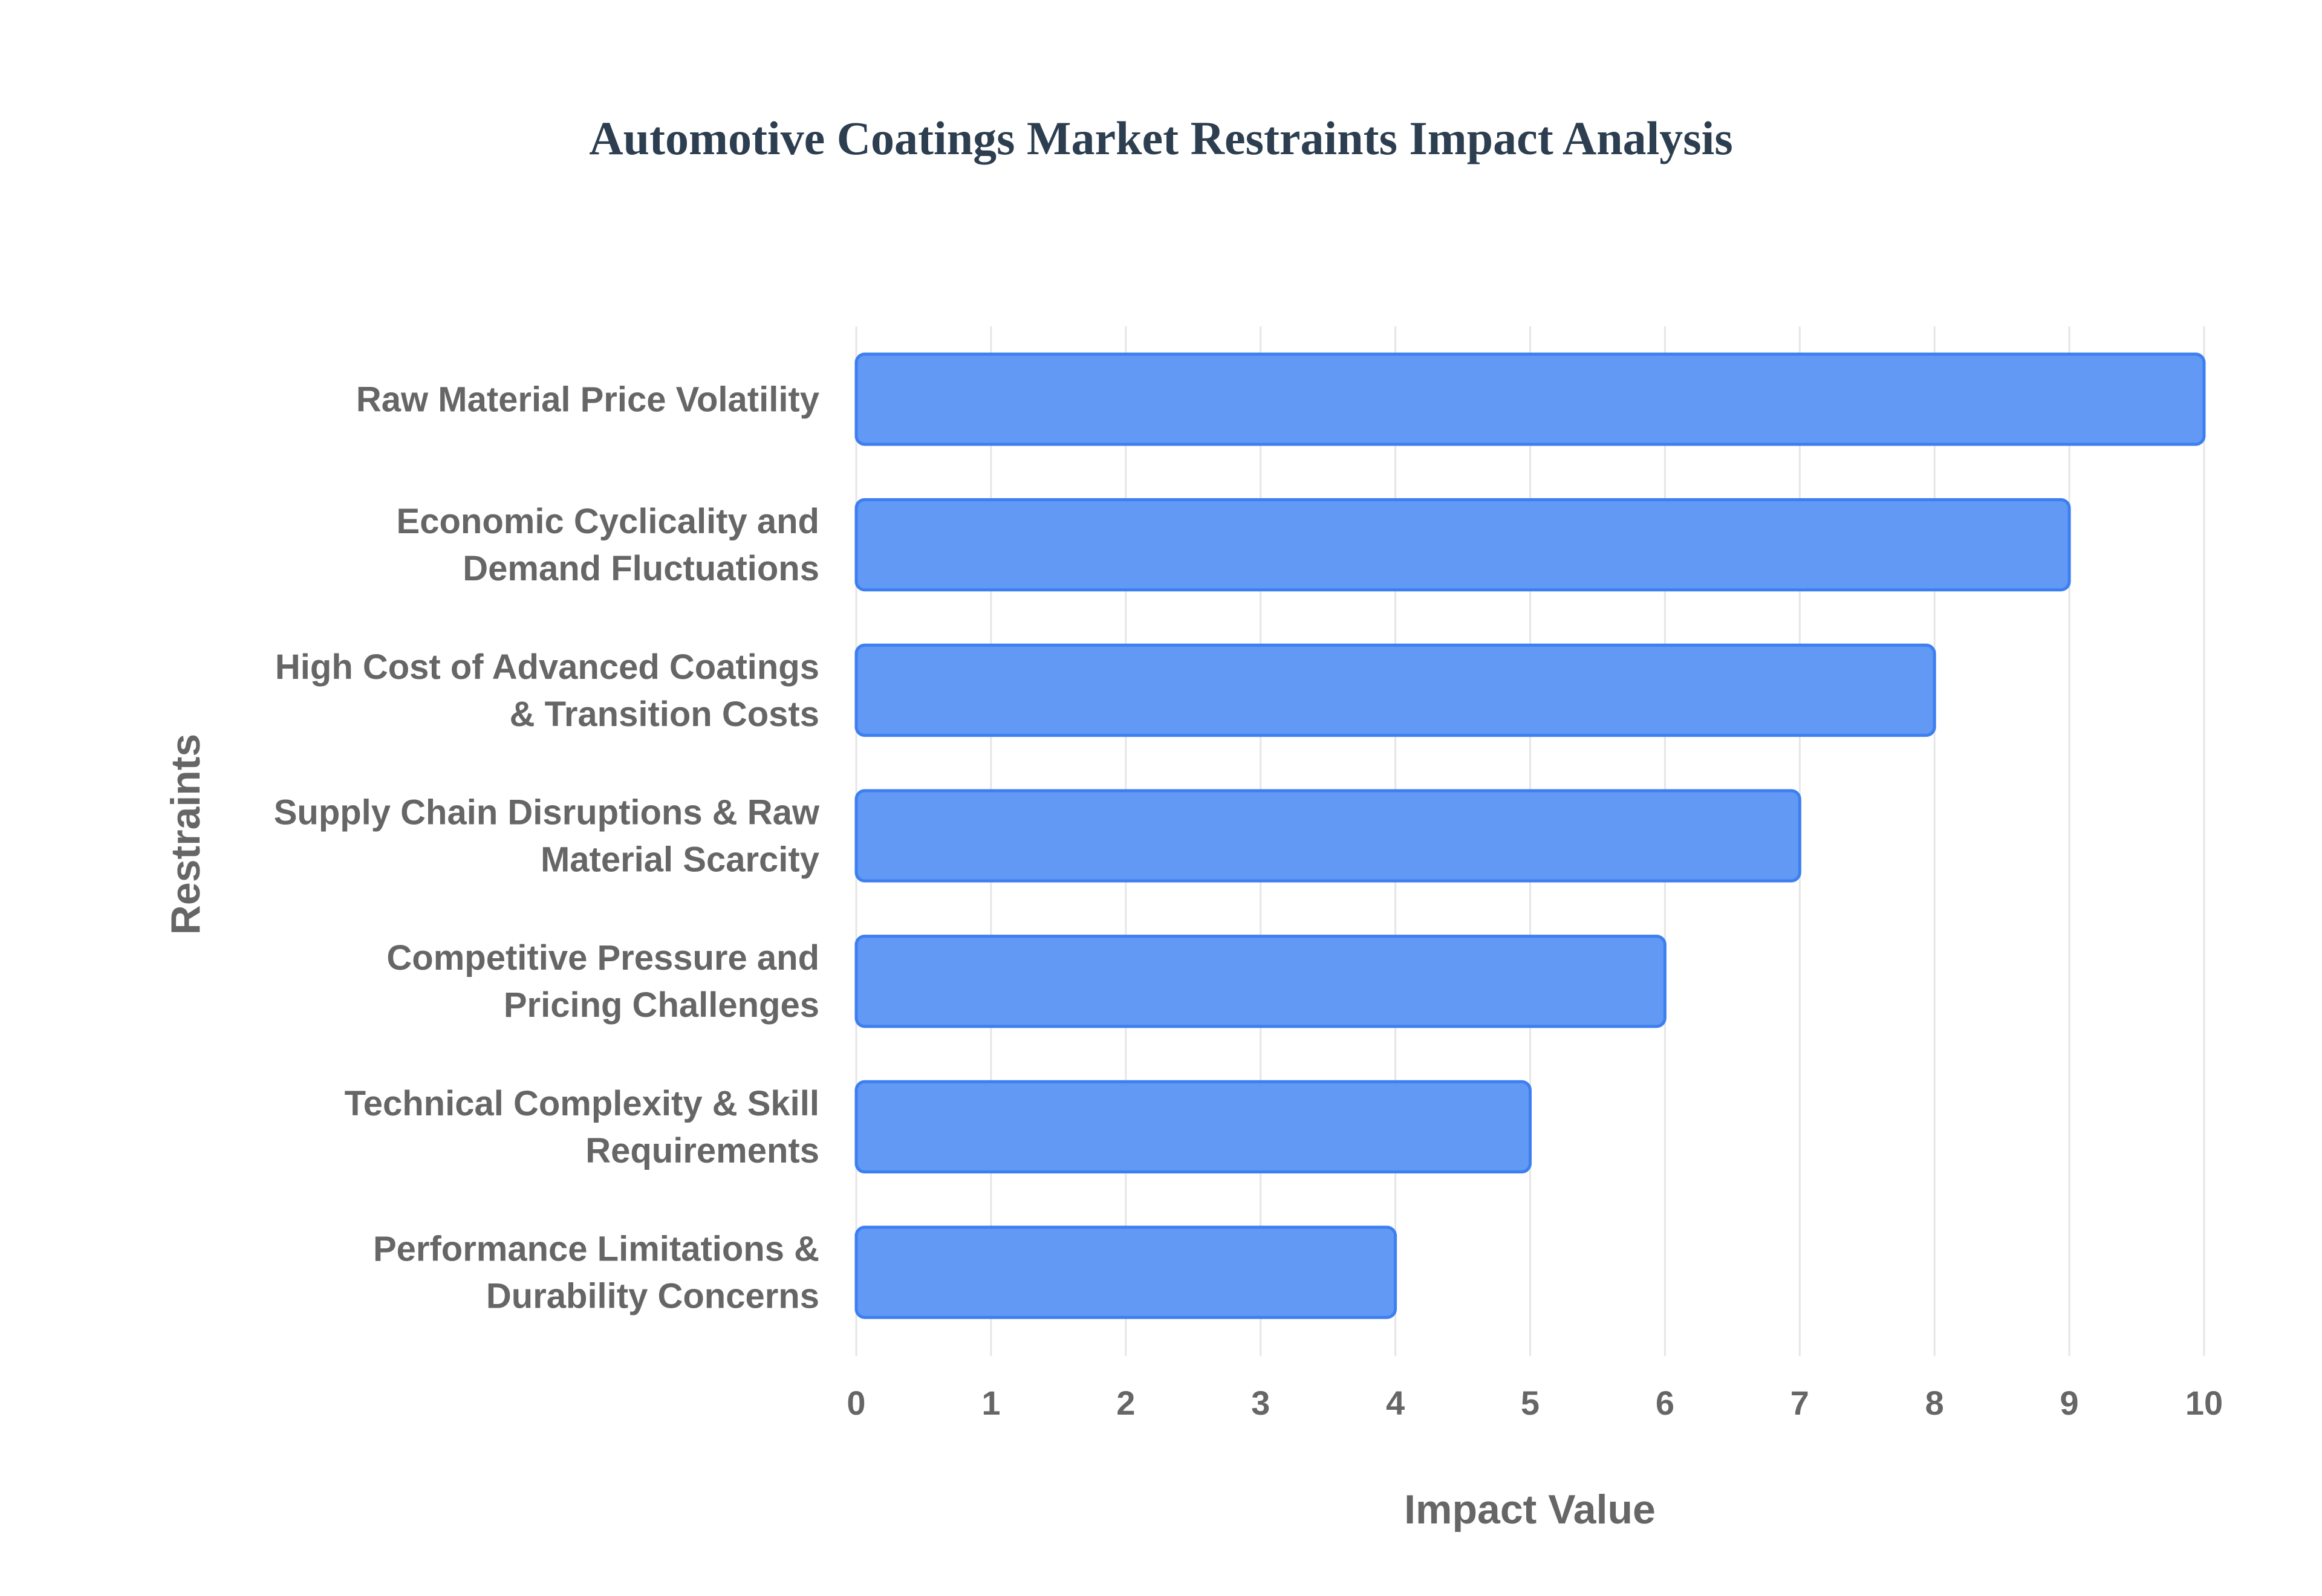 The image size is (2322, 1596). What do you see at coordinates (1934, 1403) in the screenshot?
I see `x-tick-label: 8` at bounding box center [1934, 1403].